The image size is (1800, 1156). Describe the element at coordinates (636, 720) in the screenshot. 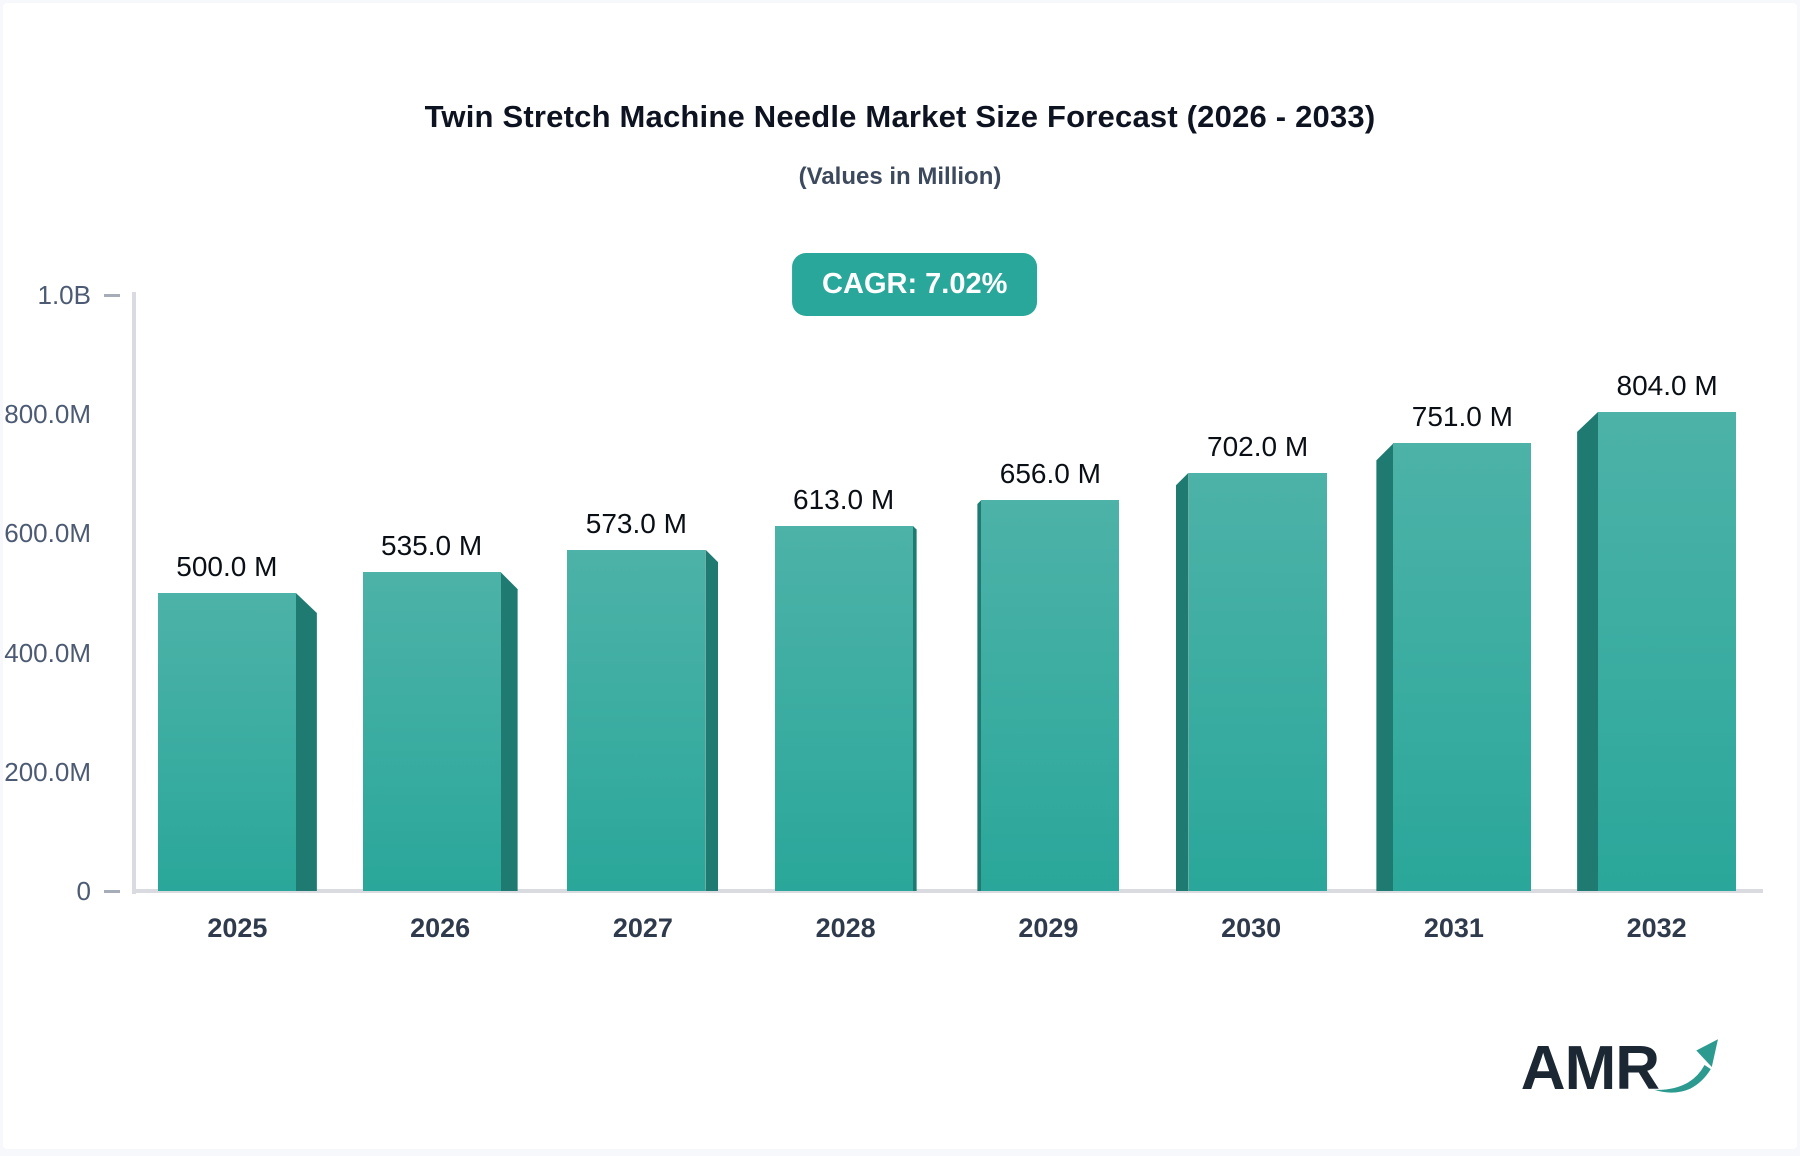

I see `bar-2027` at that location.